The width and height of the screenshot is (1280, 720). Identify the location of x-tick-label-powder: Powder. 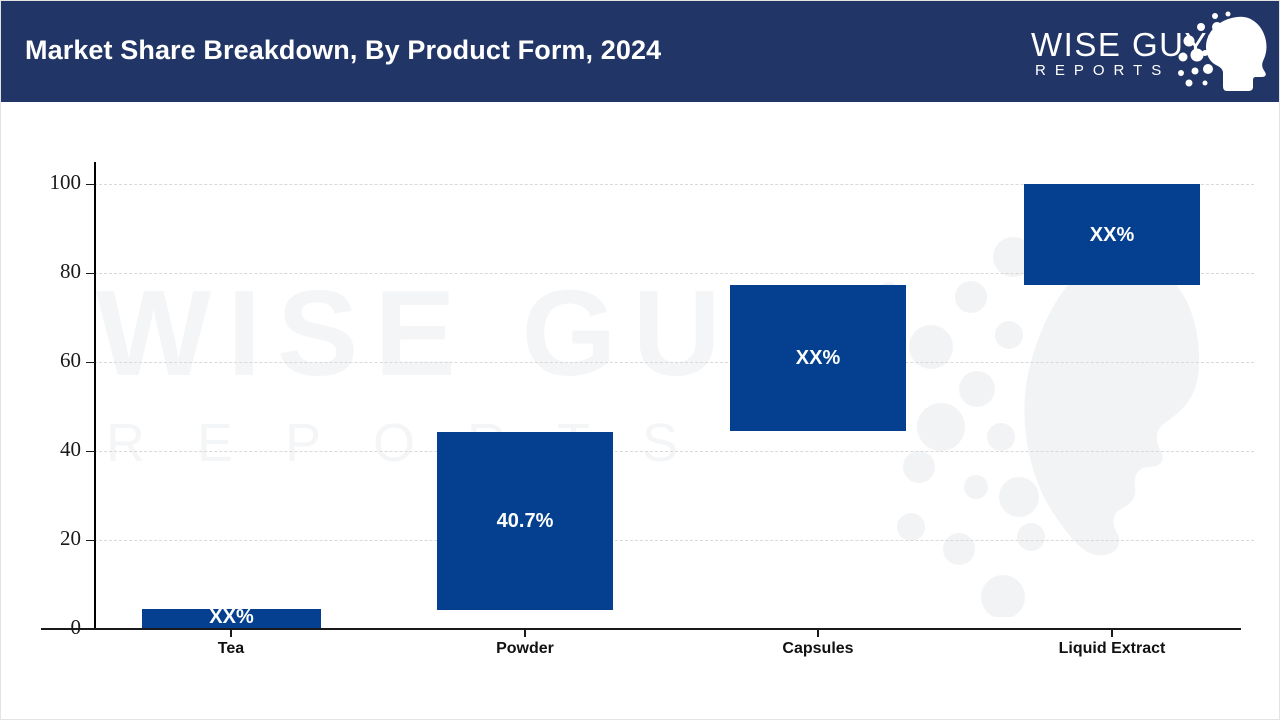
(525, 648).